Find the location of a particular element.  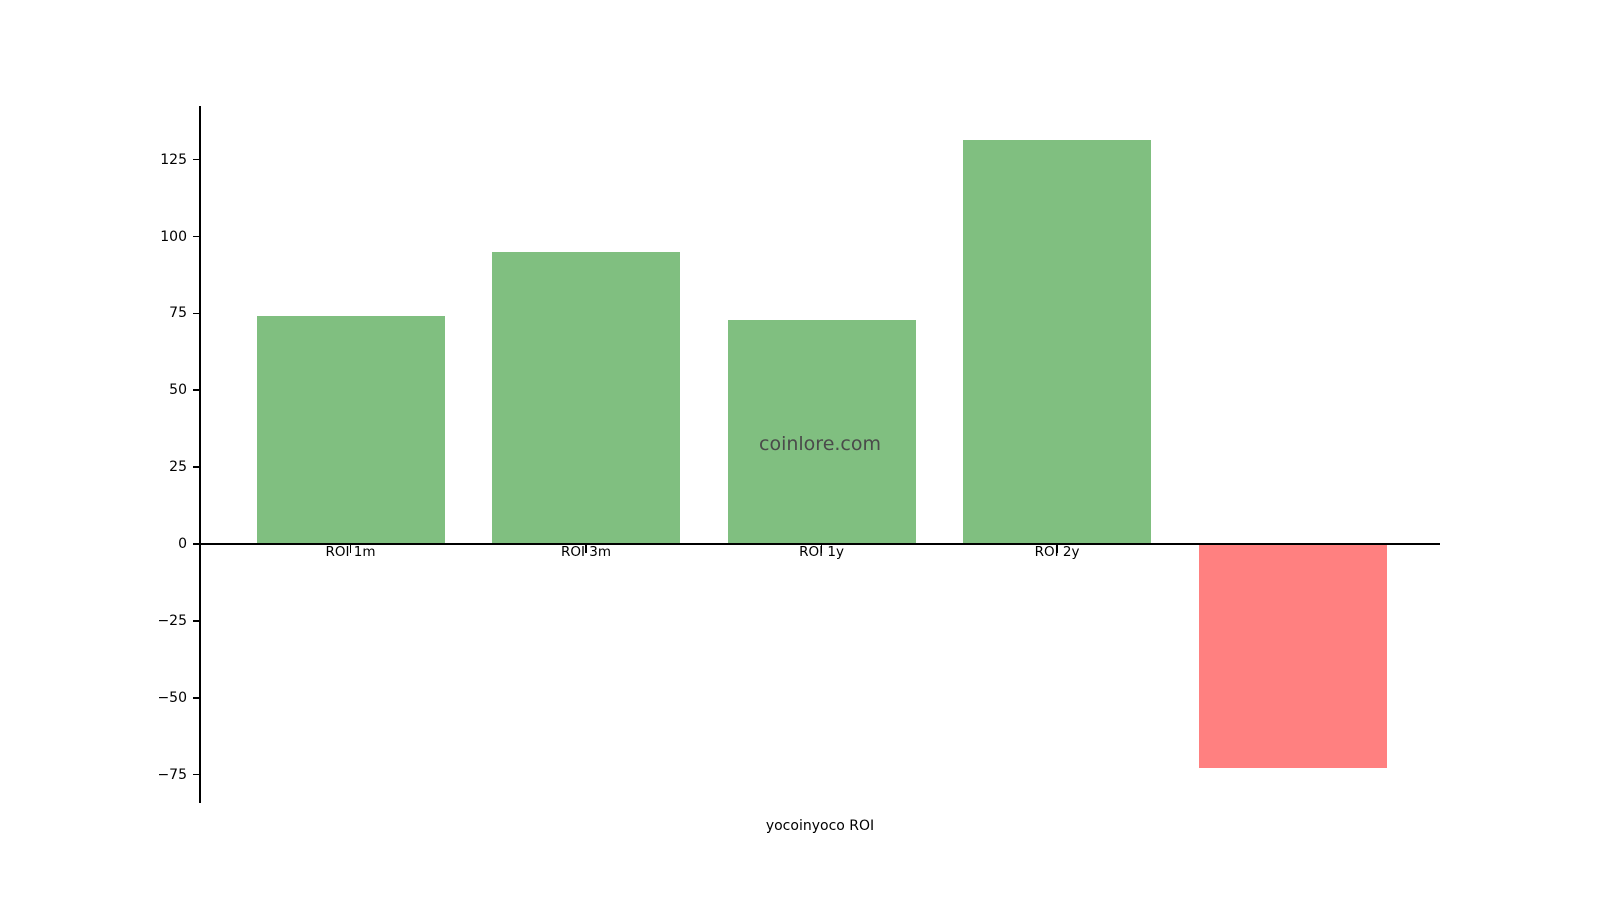

x-tick-label: ROI 3m is located at coordinates (586, 552).